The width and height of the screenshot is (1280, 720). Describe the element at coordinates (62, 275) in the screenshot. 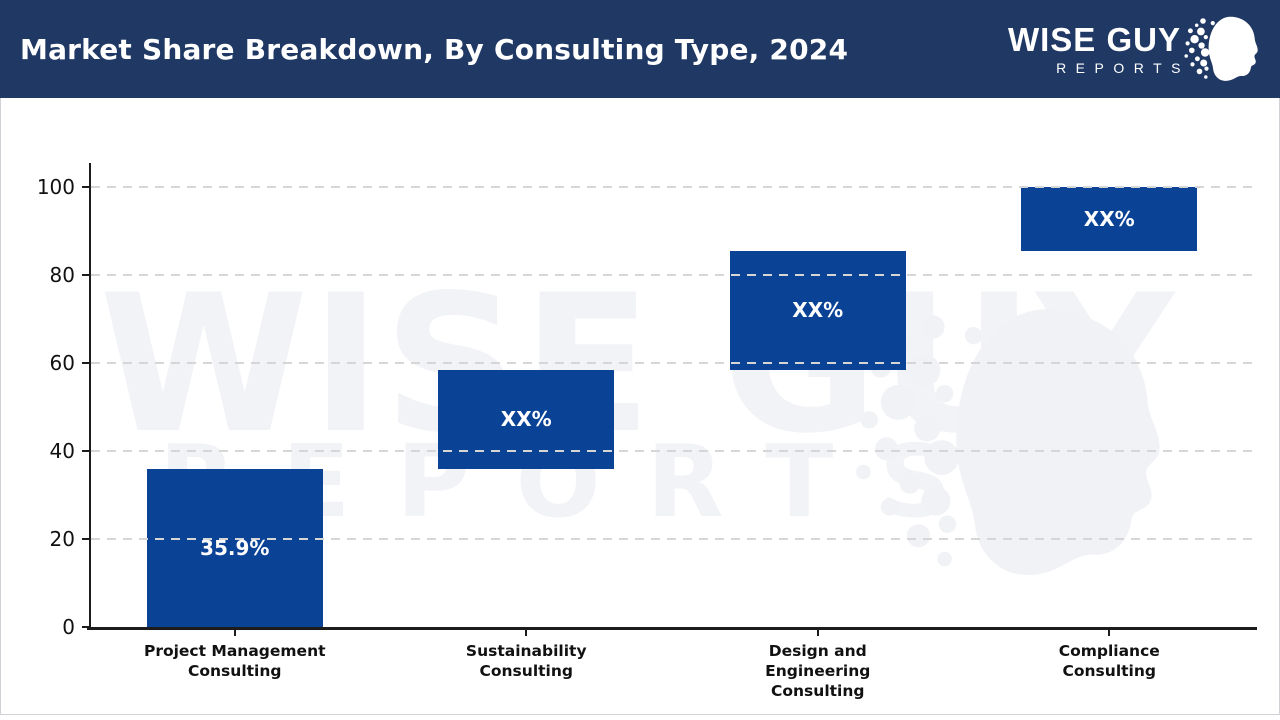

I see `y-axis-tick-label: 80` at that location.